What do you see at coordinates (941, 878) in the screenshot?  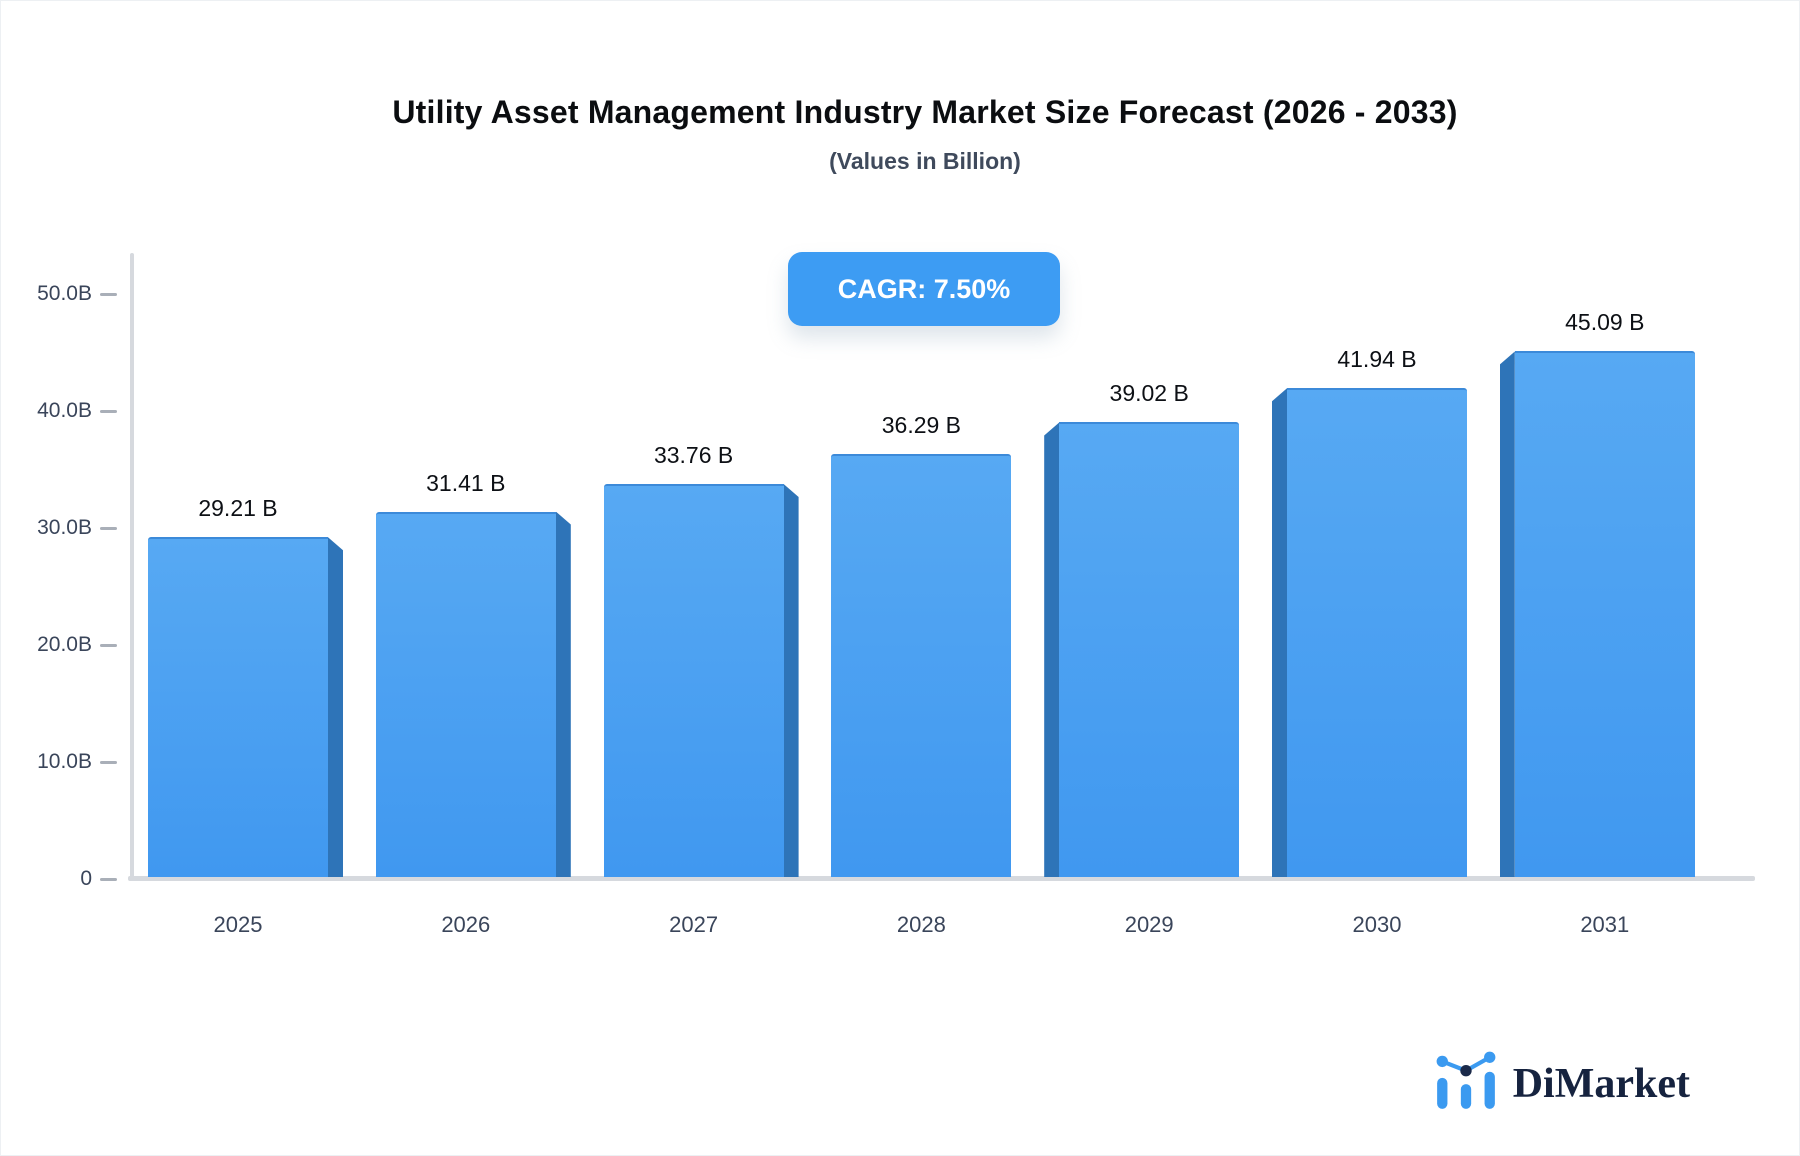 I see `x-axis-baseline` at bounding box center [941, 878].